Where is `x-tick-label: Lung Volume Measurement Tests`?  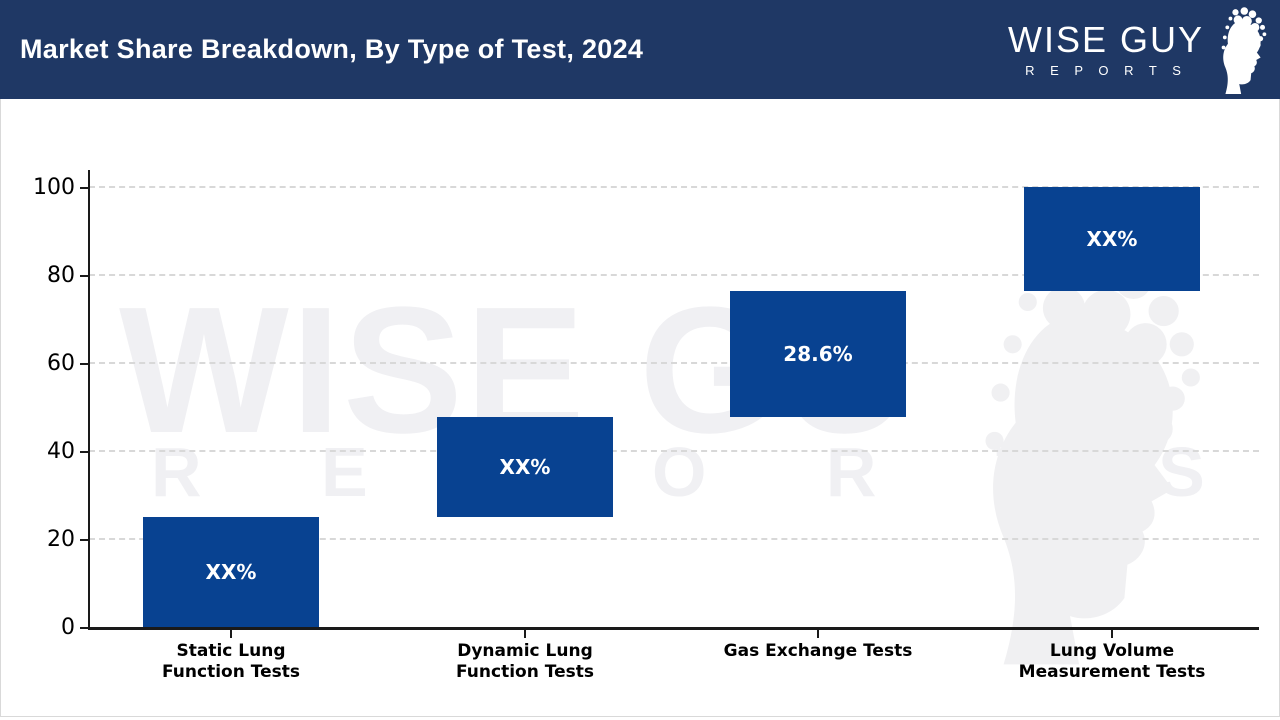 x-tick-label: Lung Volume Measurement Tests is located at coordinates (1112, 661).